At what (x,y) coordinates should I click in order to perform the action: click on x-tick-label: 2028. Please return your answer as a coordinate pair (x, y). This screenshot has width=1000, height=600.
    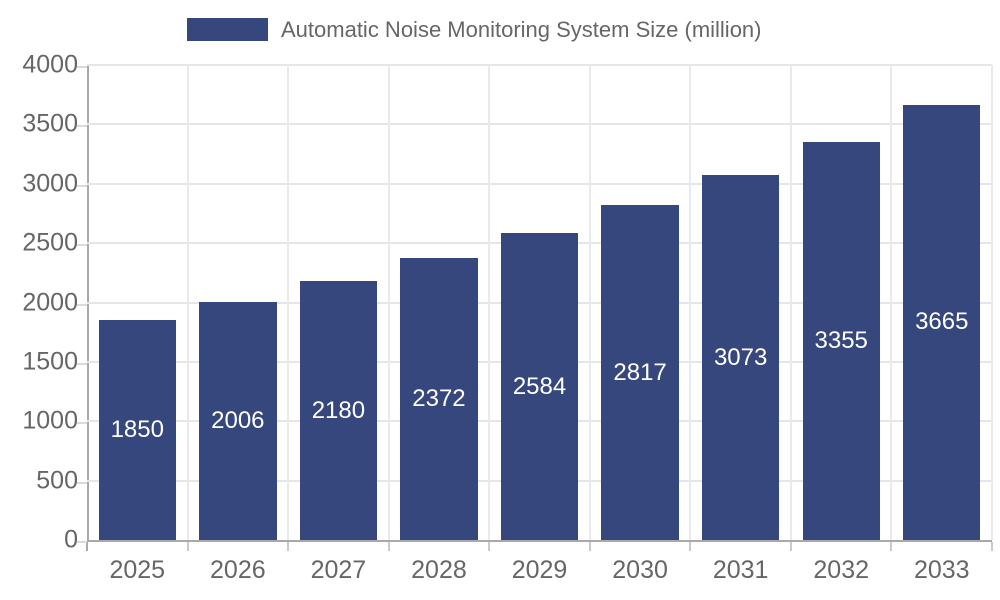
    Looking at the image, I should click on (439, 570).